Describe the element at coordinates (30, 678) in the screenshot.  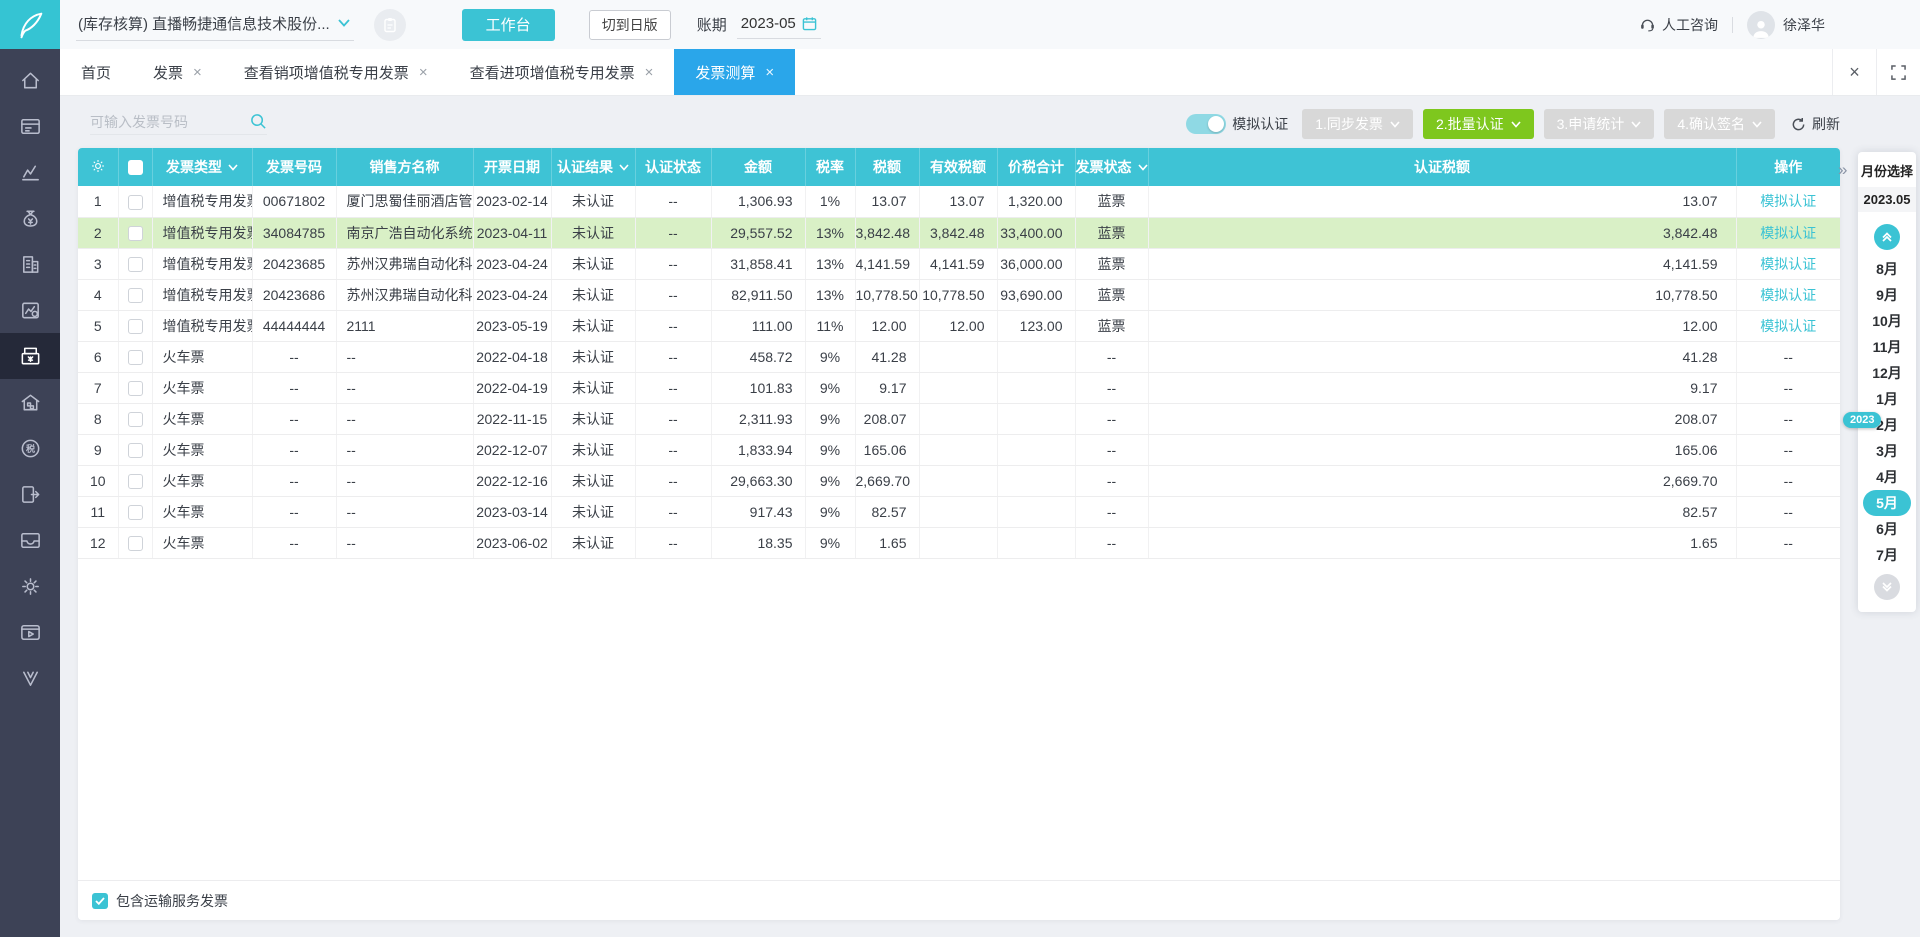
I see `sidebar-item-brand-v` at that location.